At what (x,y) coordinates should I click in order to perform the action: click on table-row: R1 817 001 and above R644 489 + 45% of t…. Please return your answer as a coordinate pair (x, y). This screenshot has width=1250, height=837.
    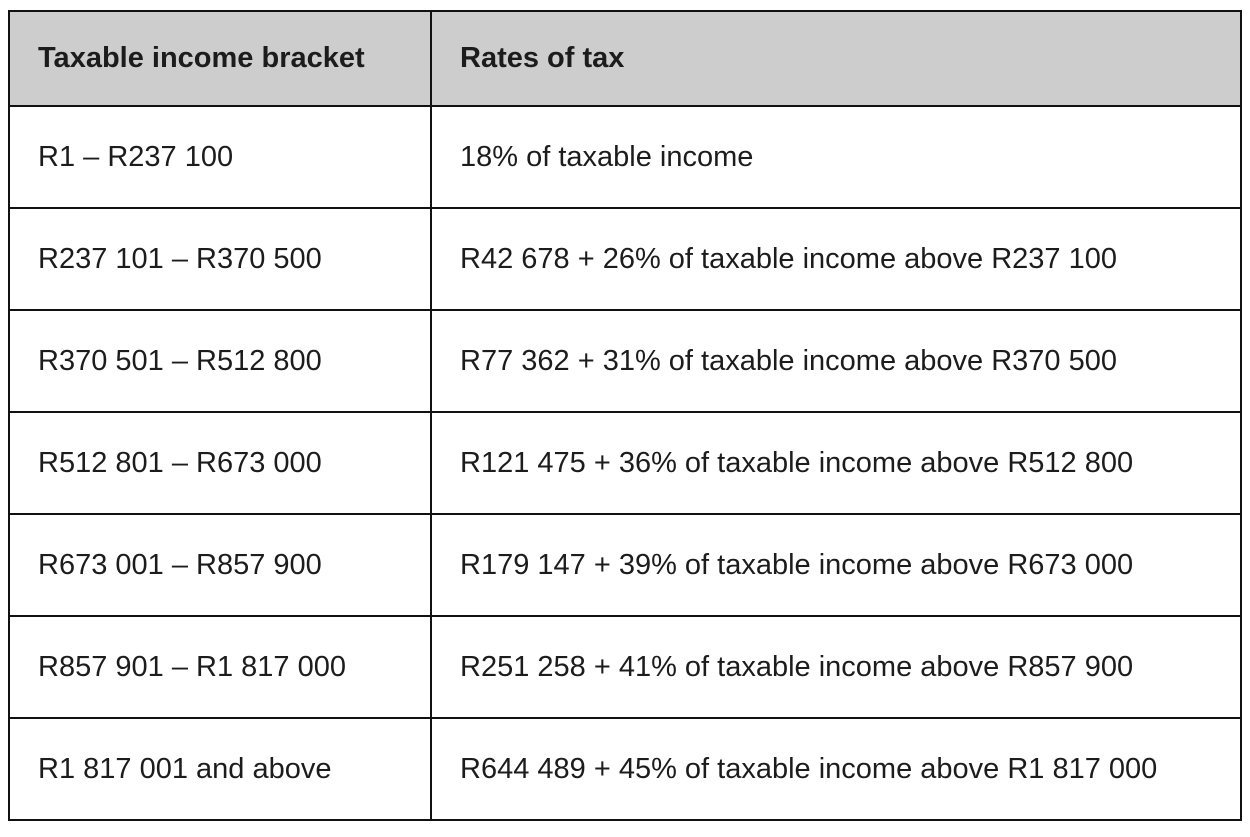
    Looking at the image, I should click on (625, 769).